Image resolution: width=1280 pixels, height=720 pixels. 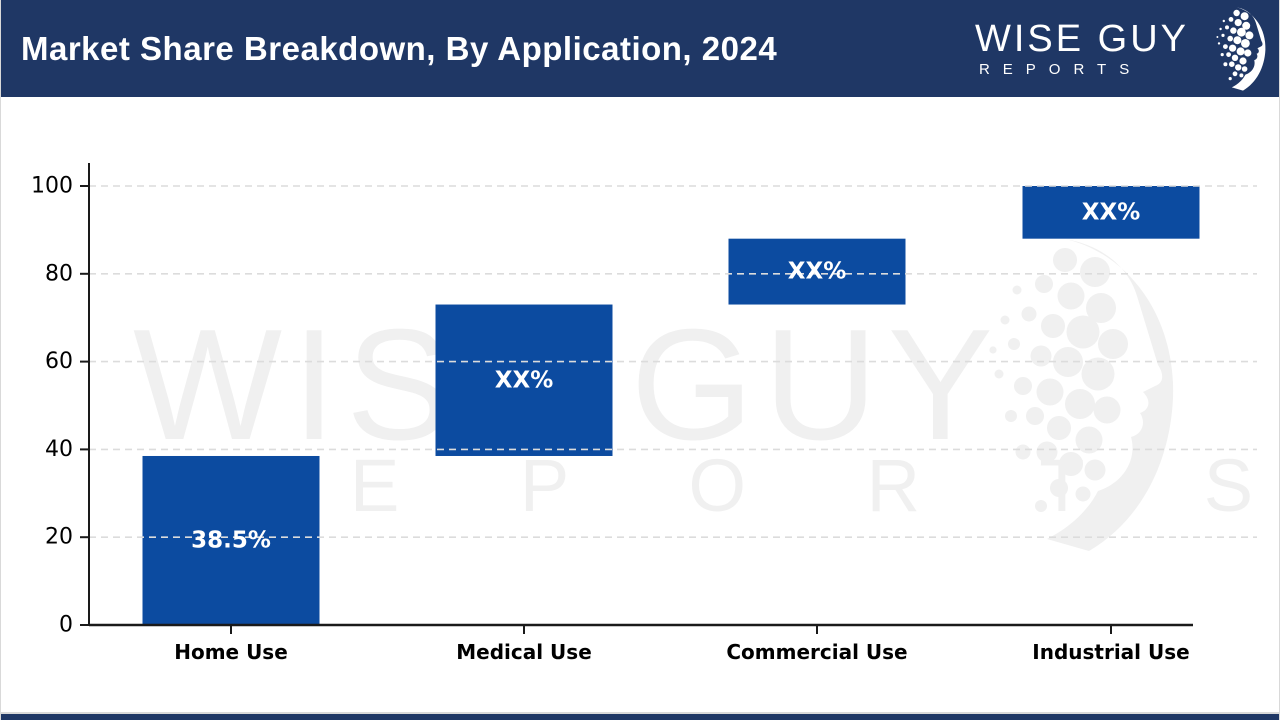 What do you see at coordinates (59, 273) in the screenshot?
I see `y-tick-label-80: 80` at bounding box center [59, 273].